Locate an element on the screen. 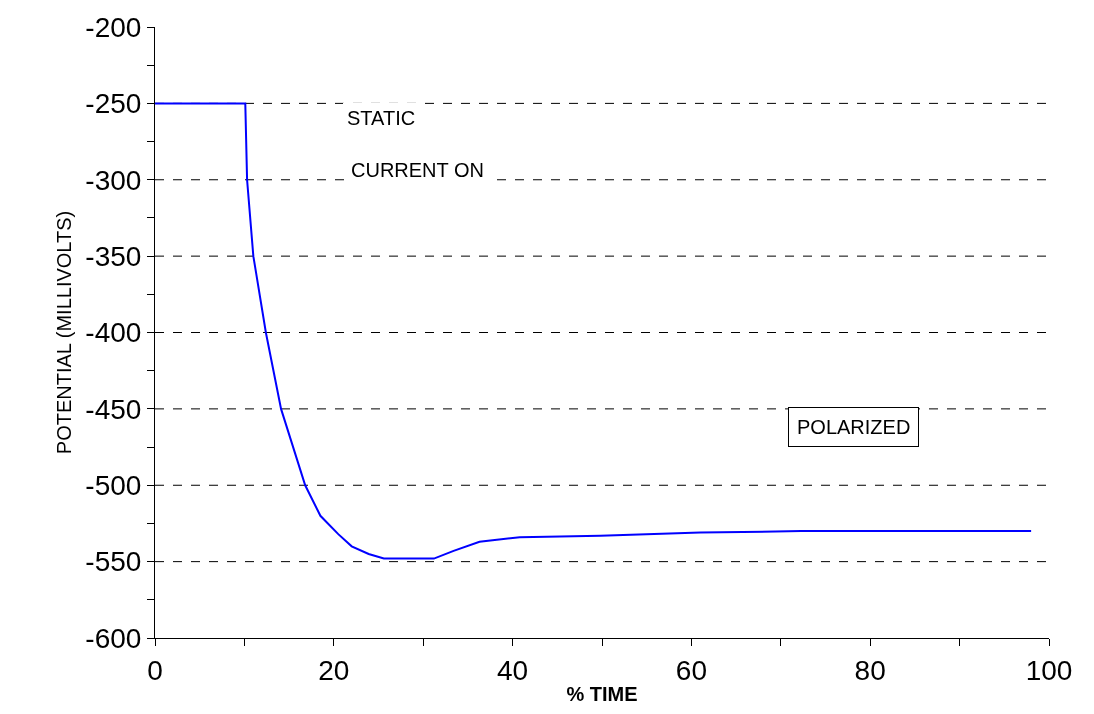 The width and height of the screenshot is (1094, 714). annotation: CURRENT ON is located at coordinates (417, 170).